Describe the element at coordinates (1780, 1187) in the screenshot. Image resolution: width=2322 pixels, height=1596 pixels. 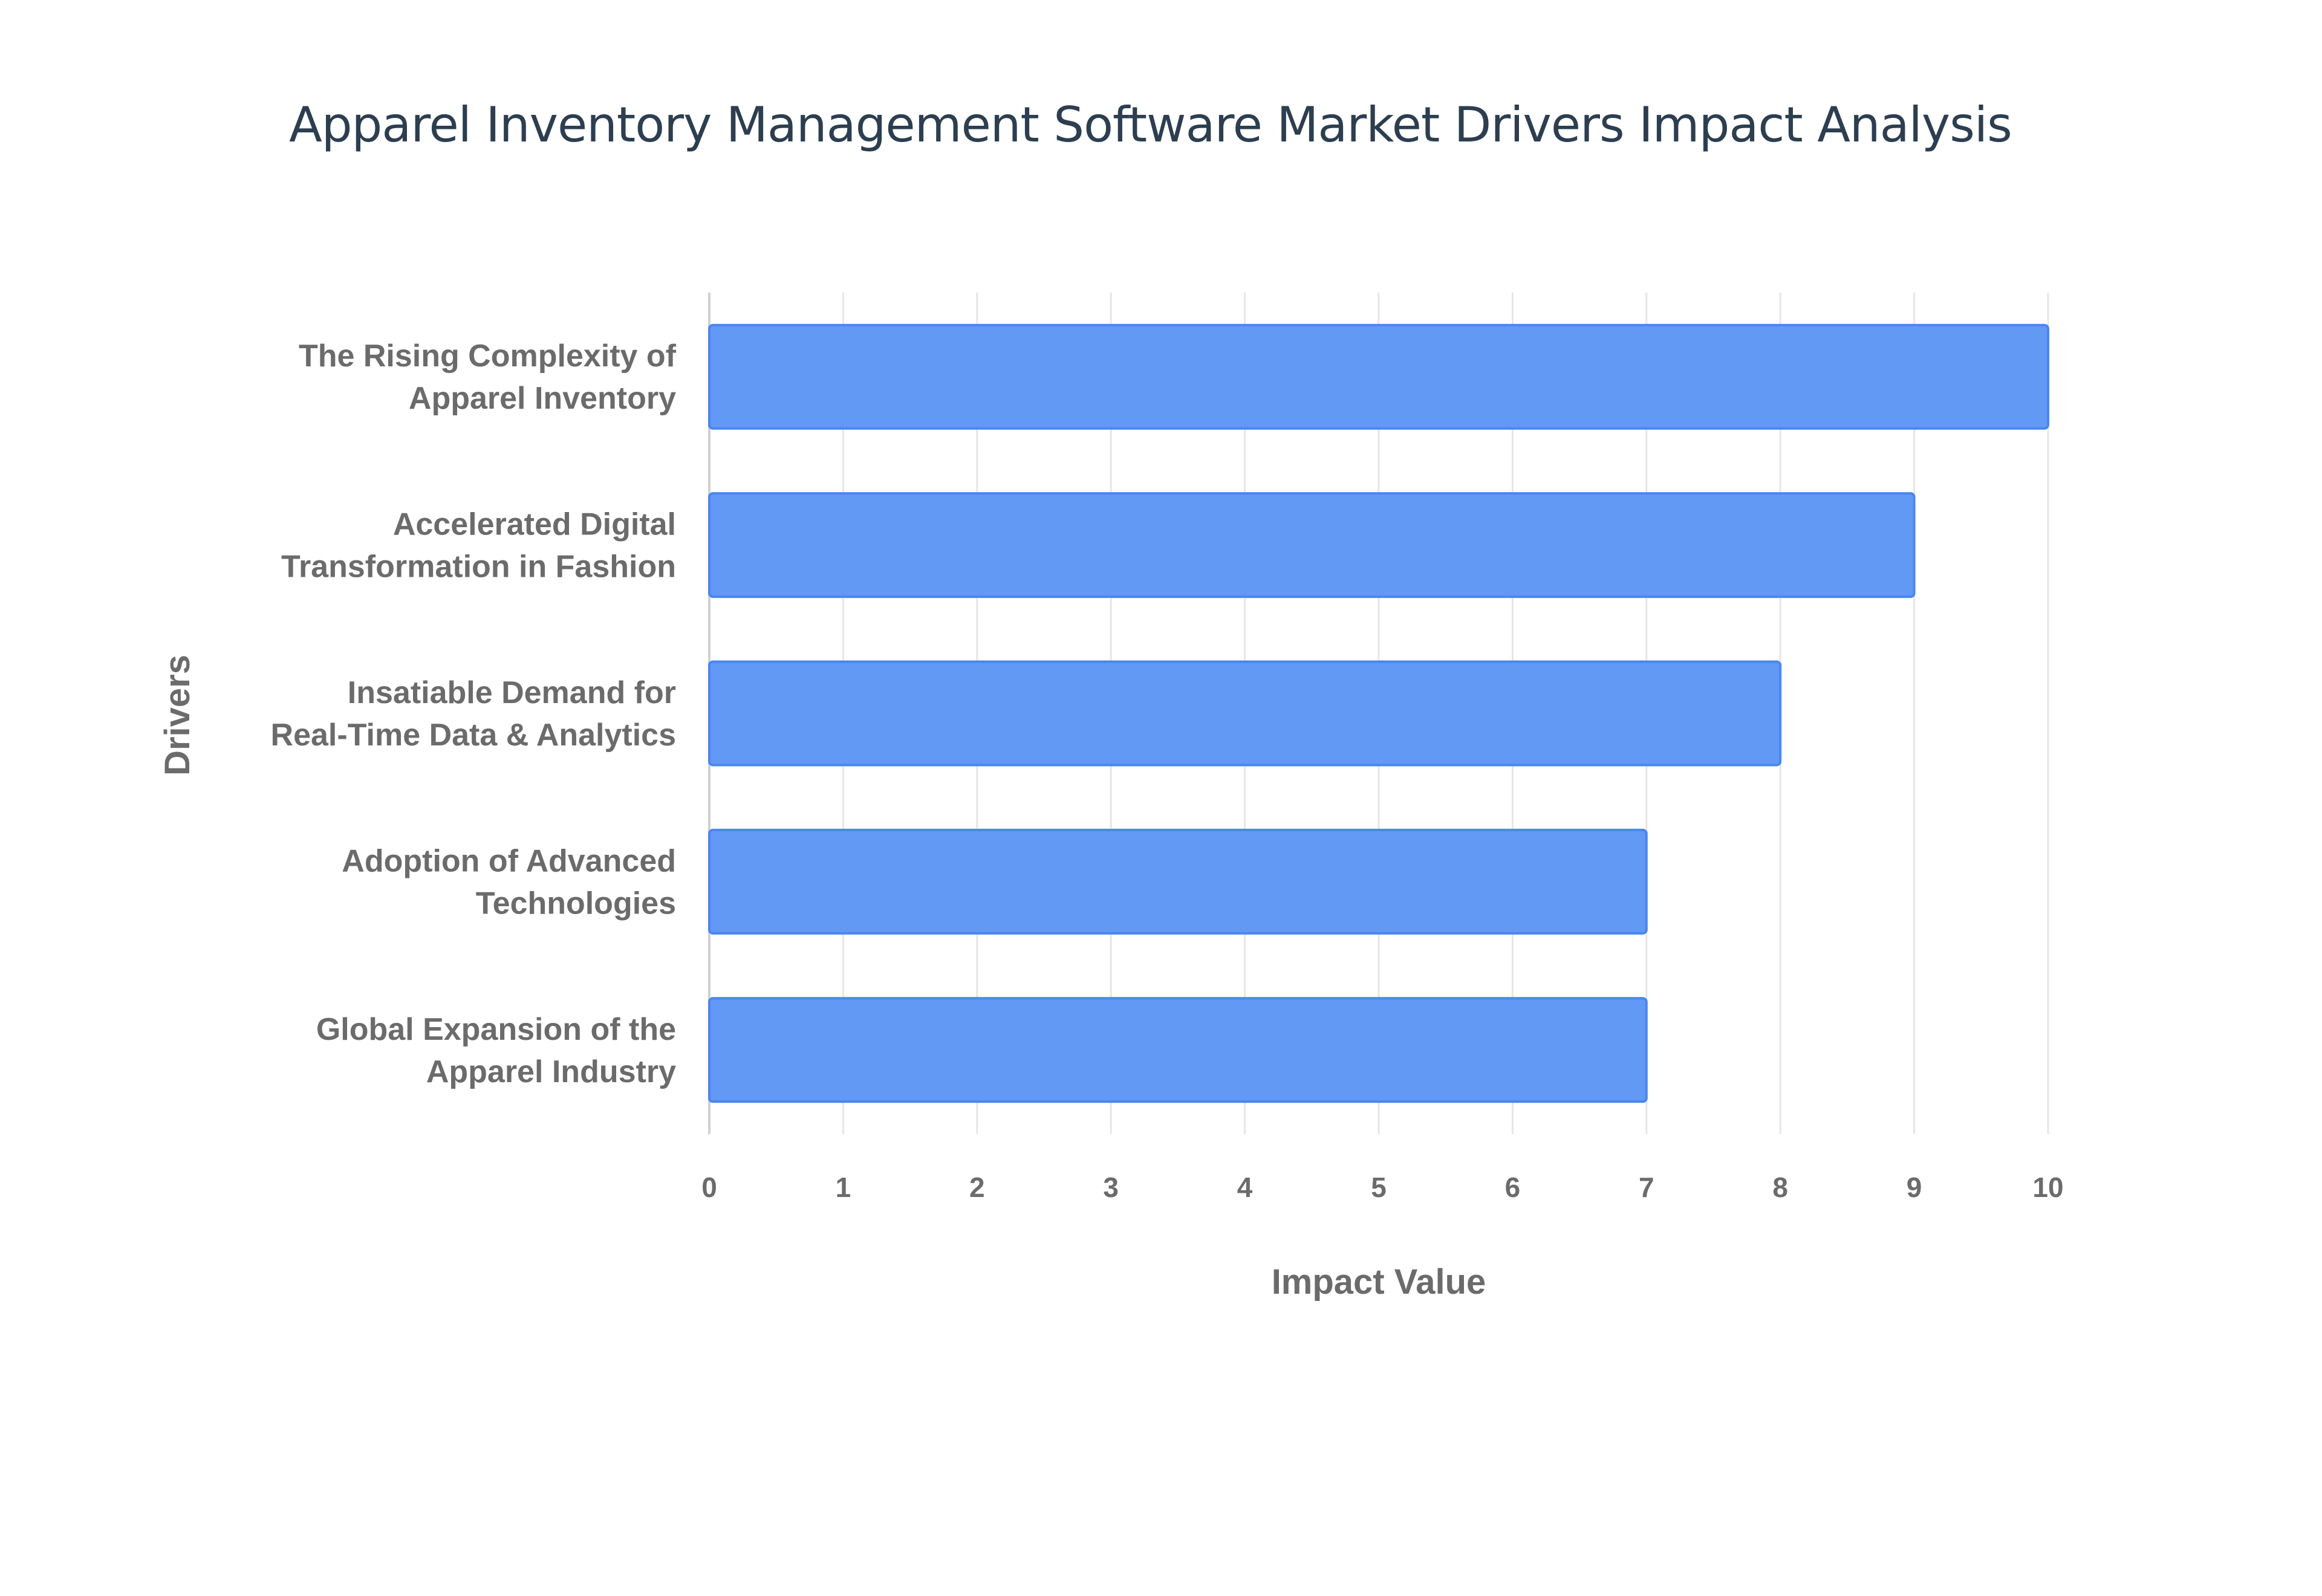
I see `x-tick-label: 8` at that location.